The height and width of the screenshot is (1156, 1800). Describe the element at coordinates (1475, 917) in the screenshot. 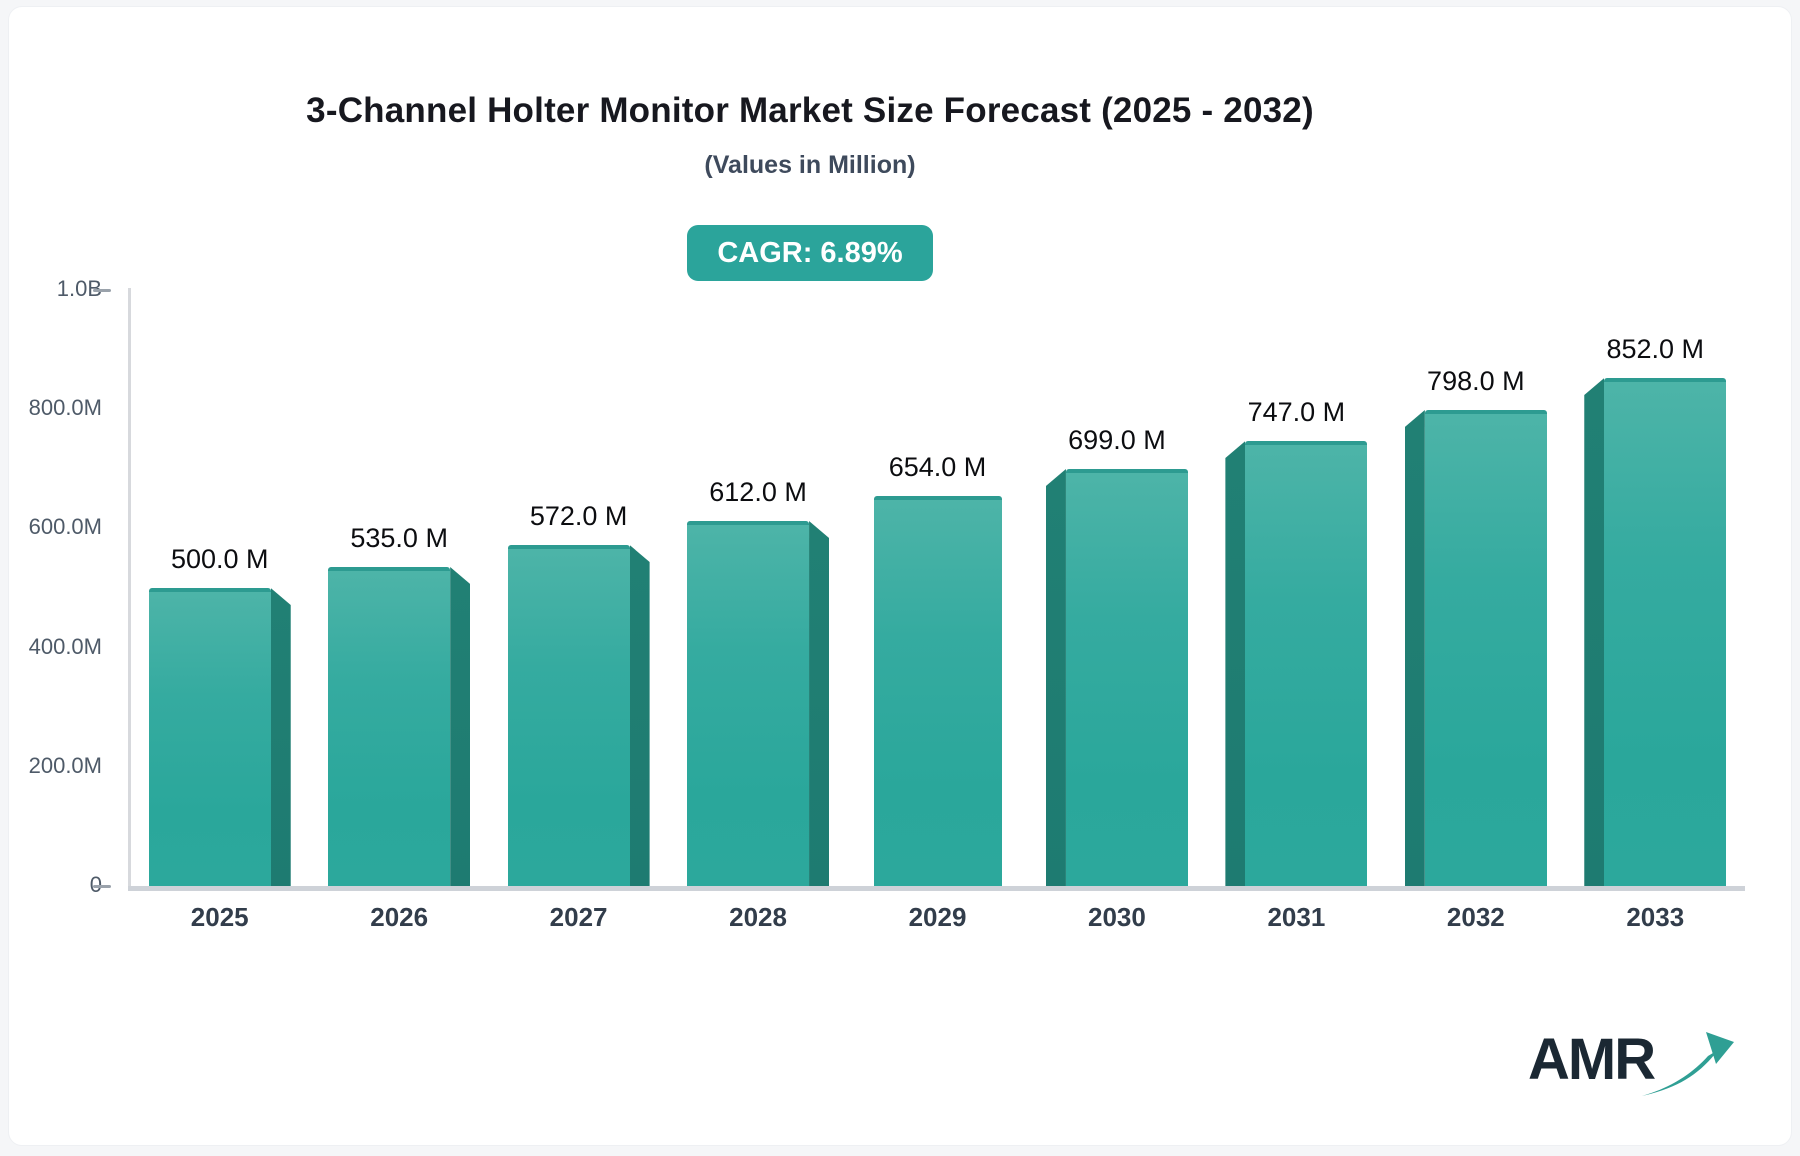

I see `x-axis-label: 2032` at that location.